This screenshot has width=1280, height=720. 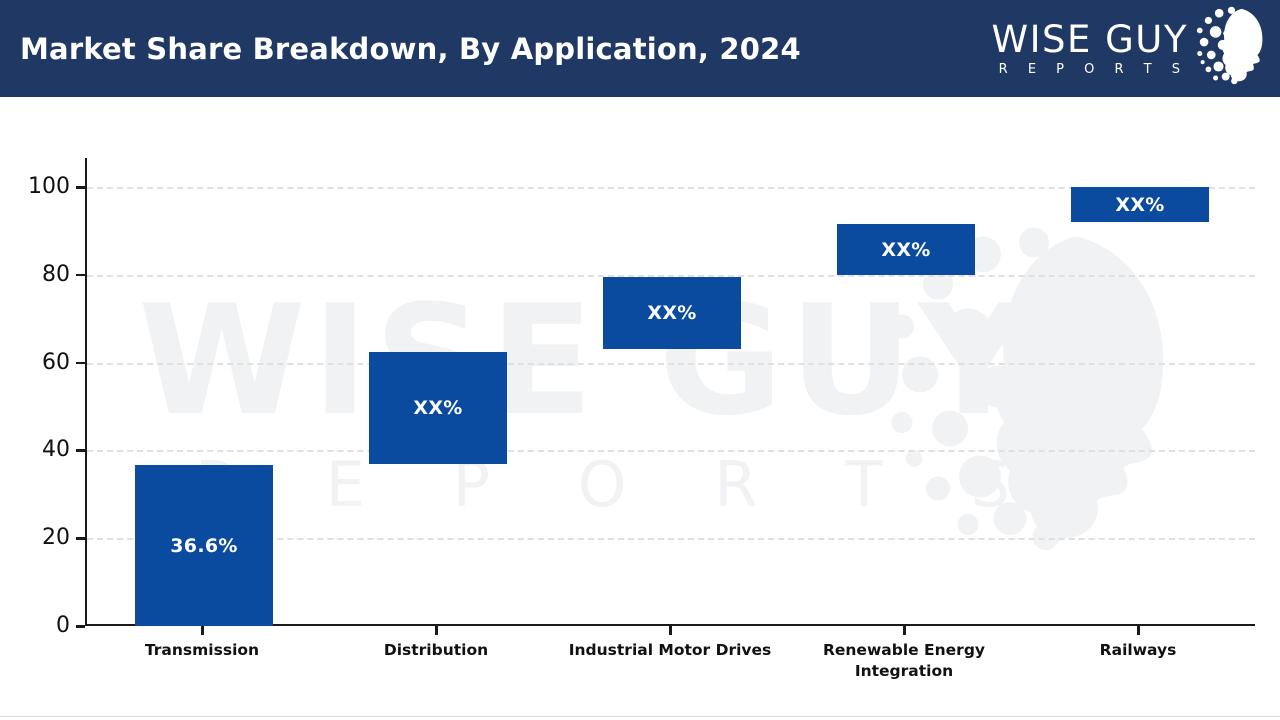 I want to click on bar-value-label: 36.6%, so click(x=204, y=545).